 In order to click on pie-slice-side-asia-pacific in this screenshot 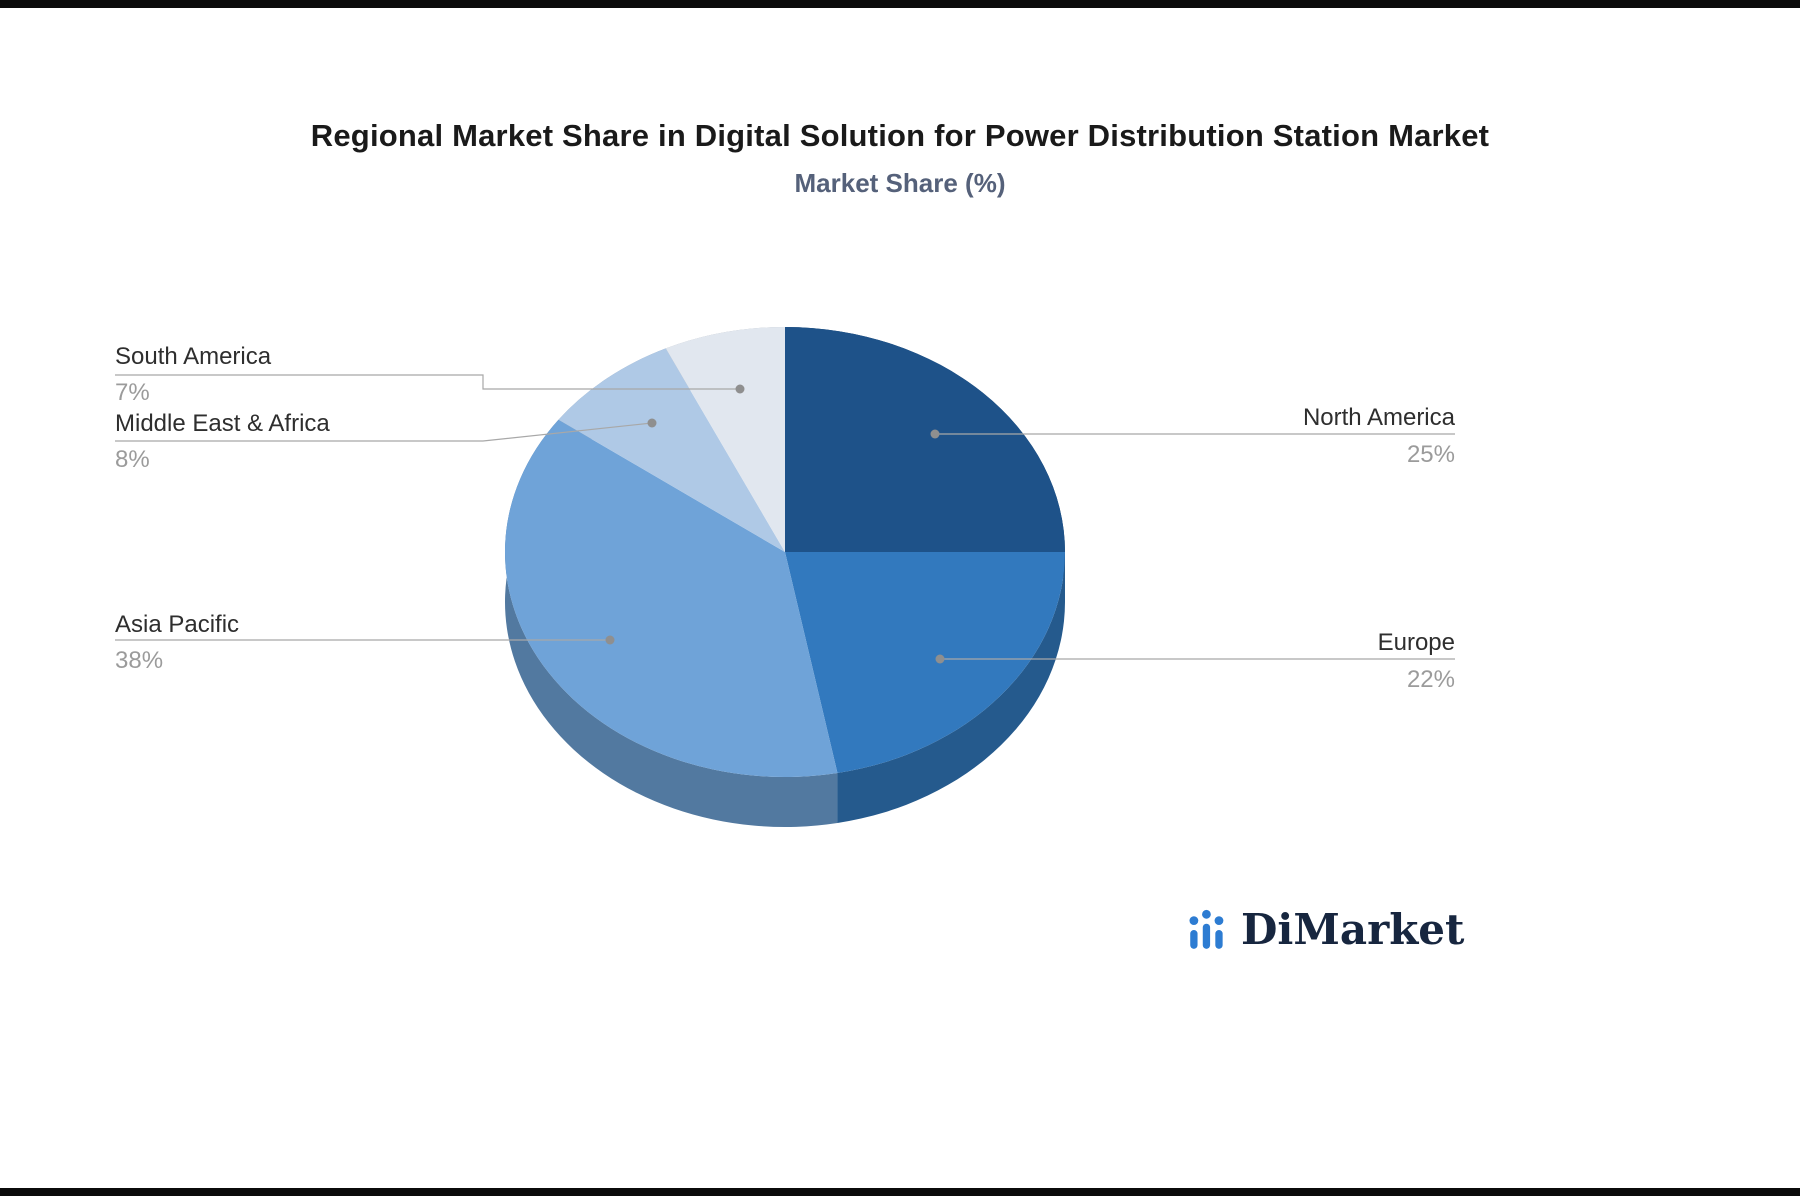, I will do `click(671, 623)`.